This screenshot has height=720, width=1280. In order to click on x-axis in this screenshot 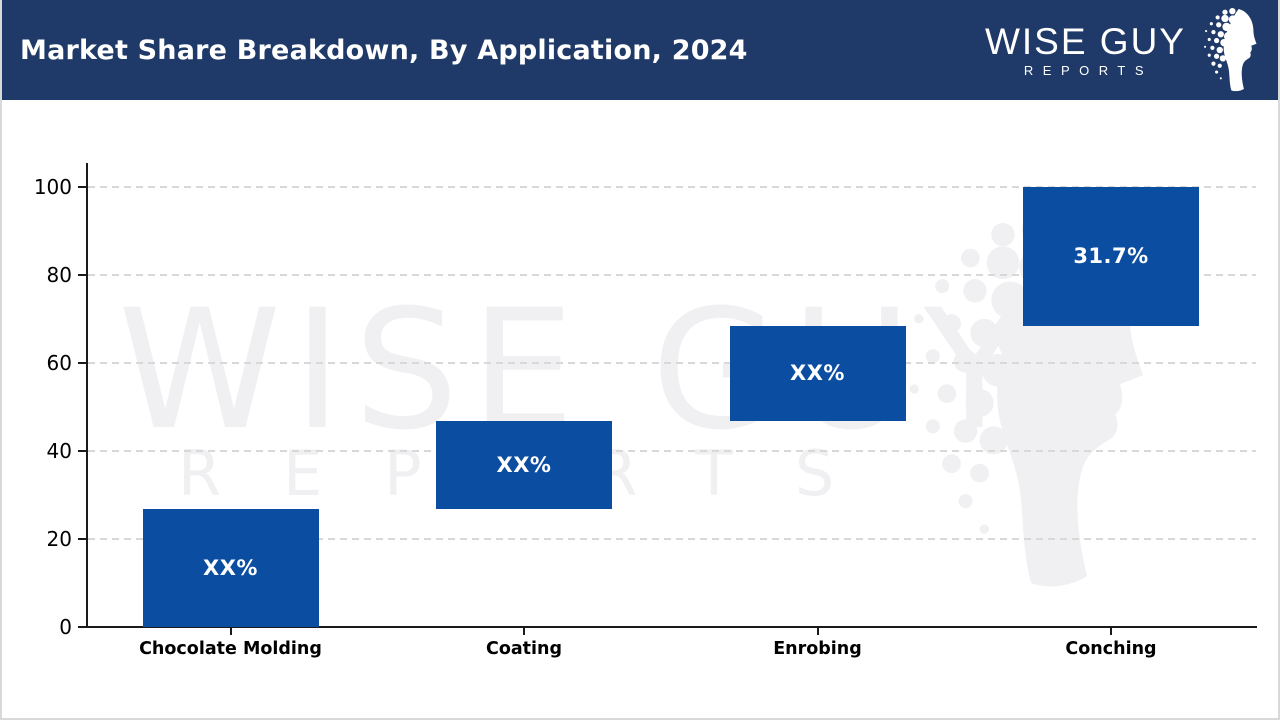, I will do `click(671, 627)`.